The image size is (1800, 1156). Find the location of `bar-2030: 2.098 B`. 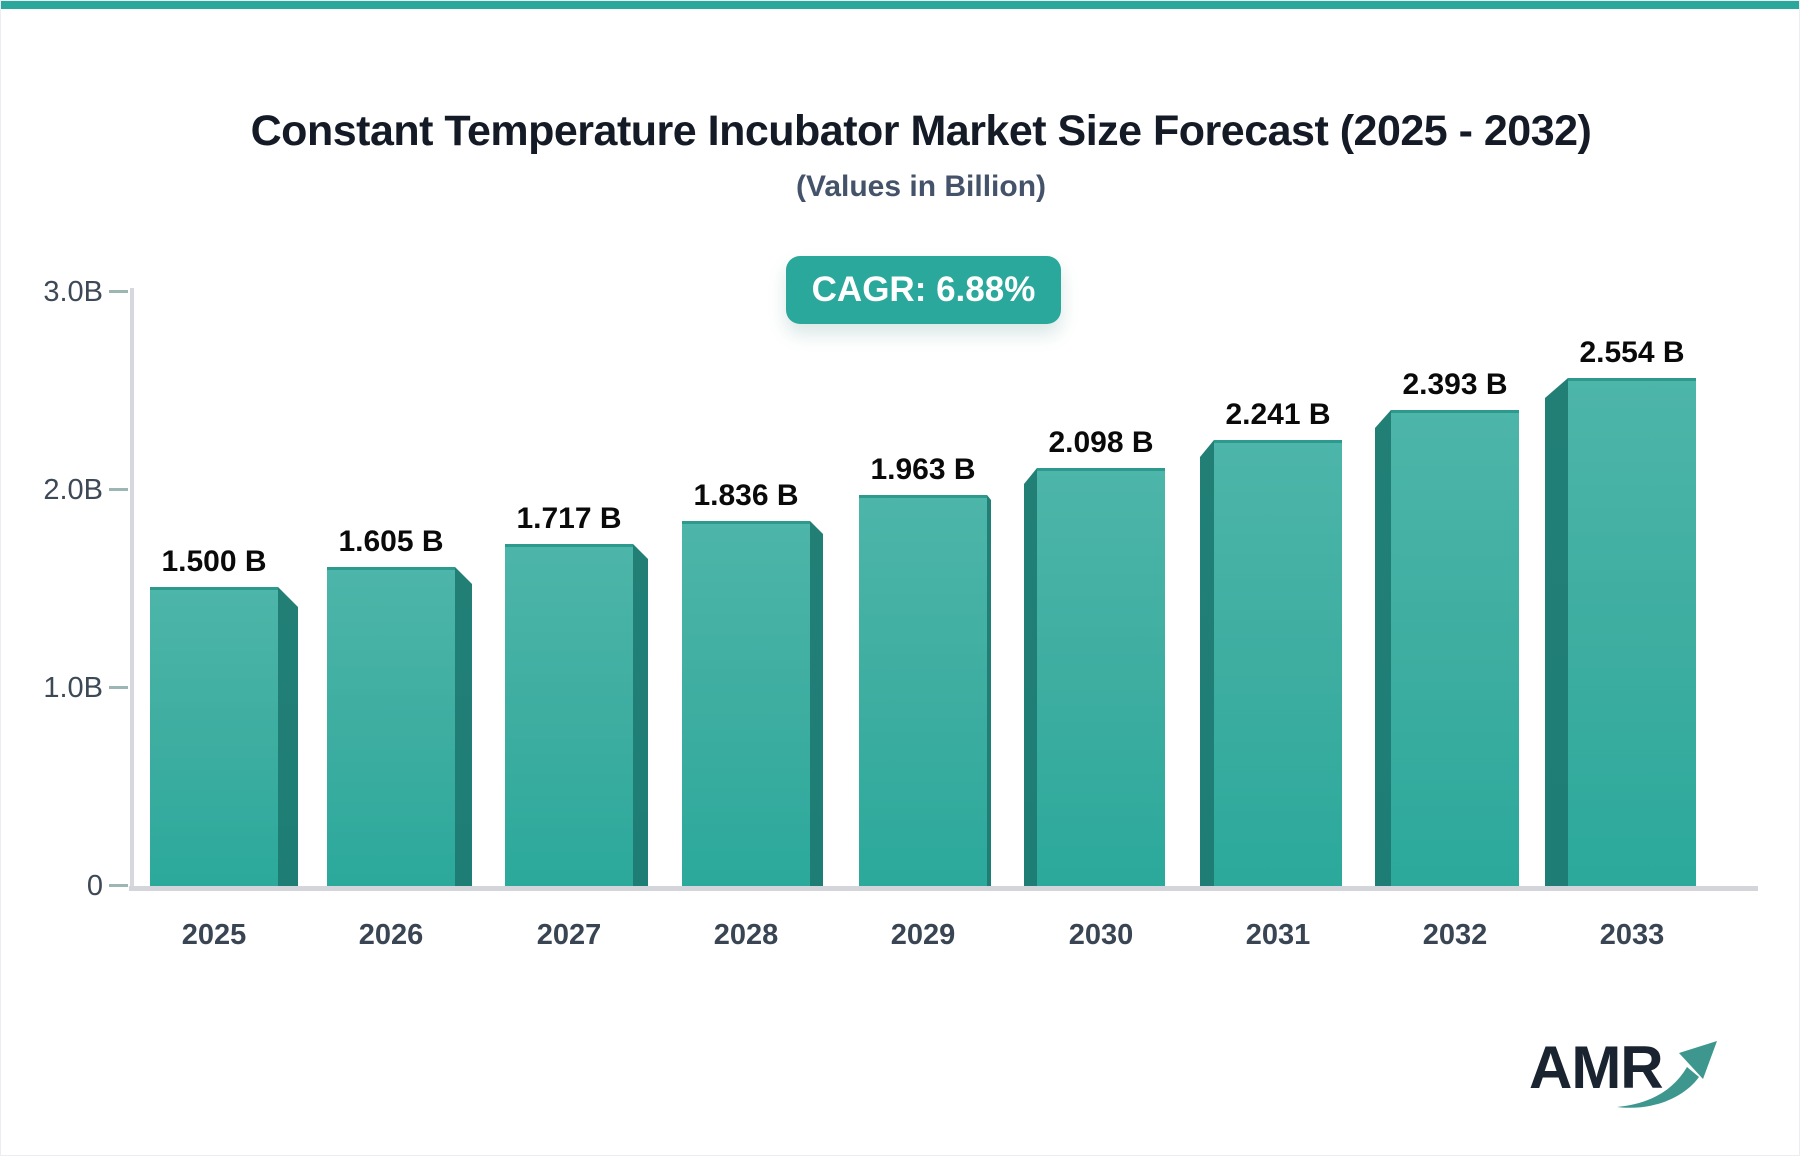

bar-2030: 2.098 B is located at coordinates (1094, 656).